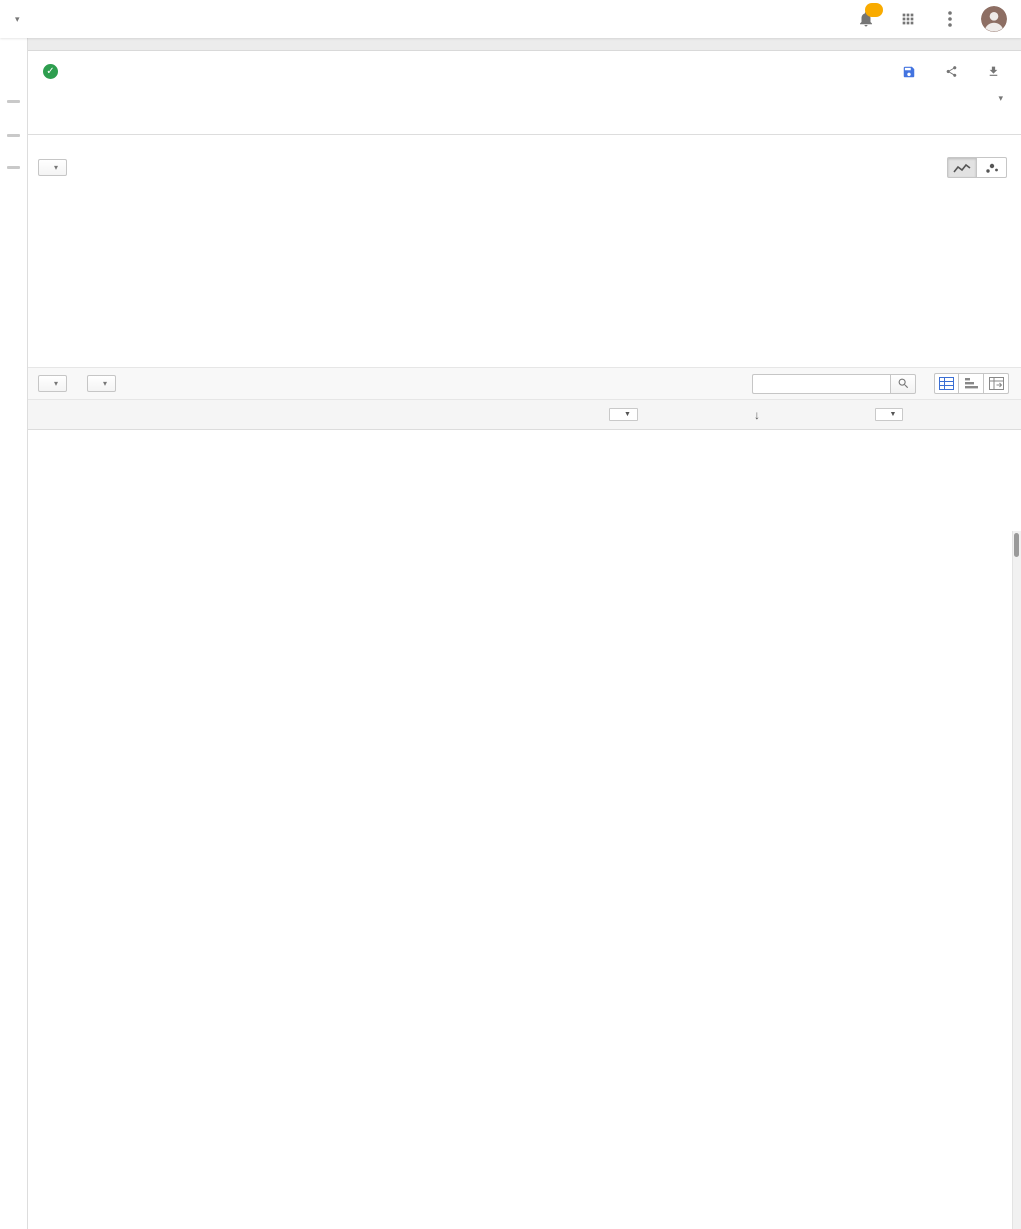 The width and height of the screenshot is (1021, 1229). Describe the element at coordinates (524, 94) in the screenshot. I see `segment-picker: ▾` at that location.